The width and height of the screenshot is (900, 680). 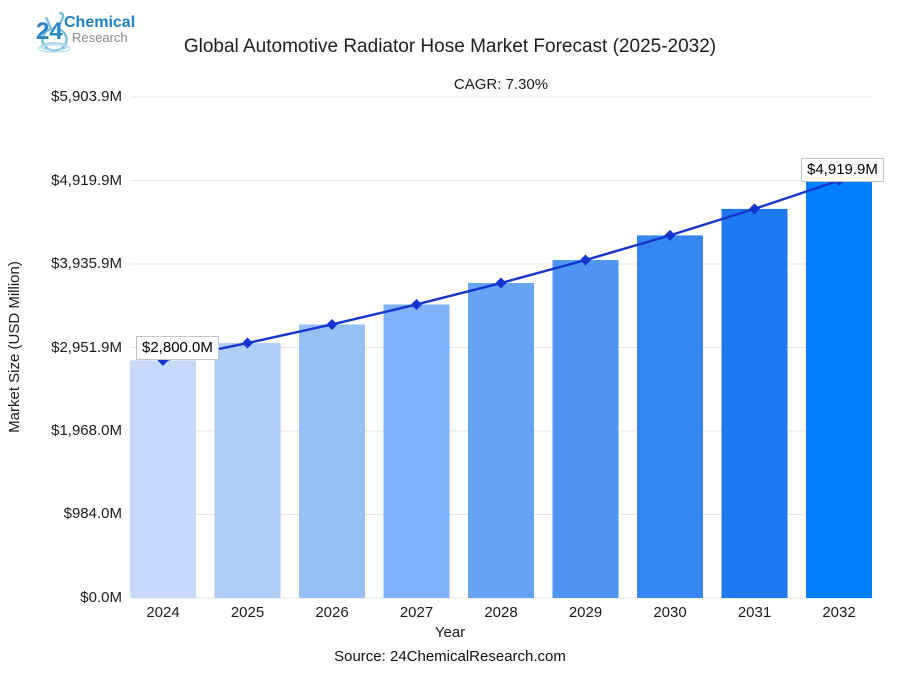 I want to click on x-tick-label-2025: 2025, so click(x=247, y=612).